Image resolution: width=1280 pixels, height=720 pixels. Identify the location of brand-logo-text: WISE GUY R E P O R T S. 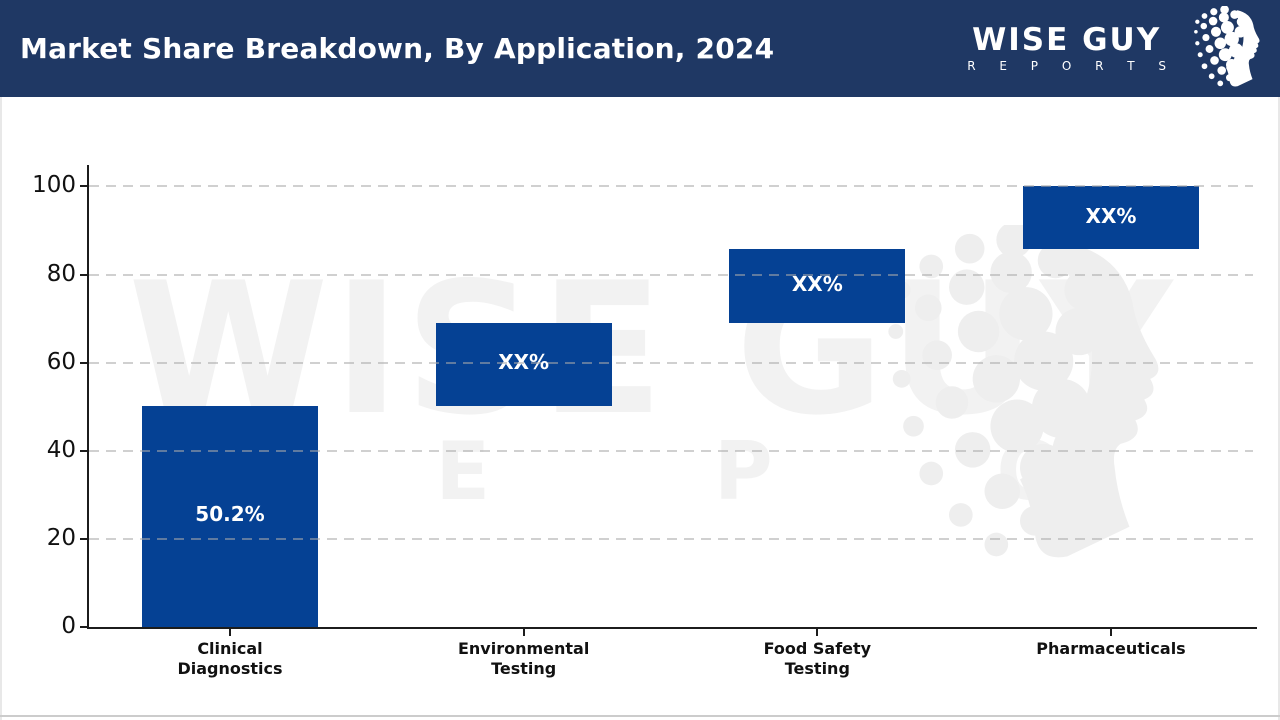
(1066, 47).